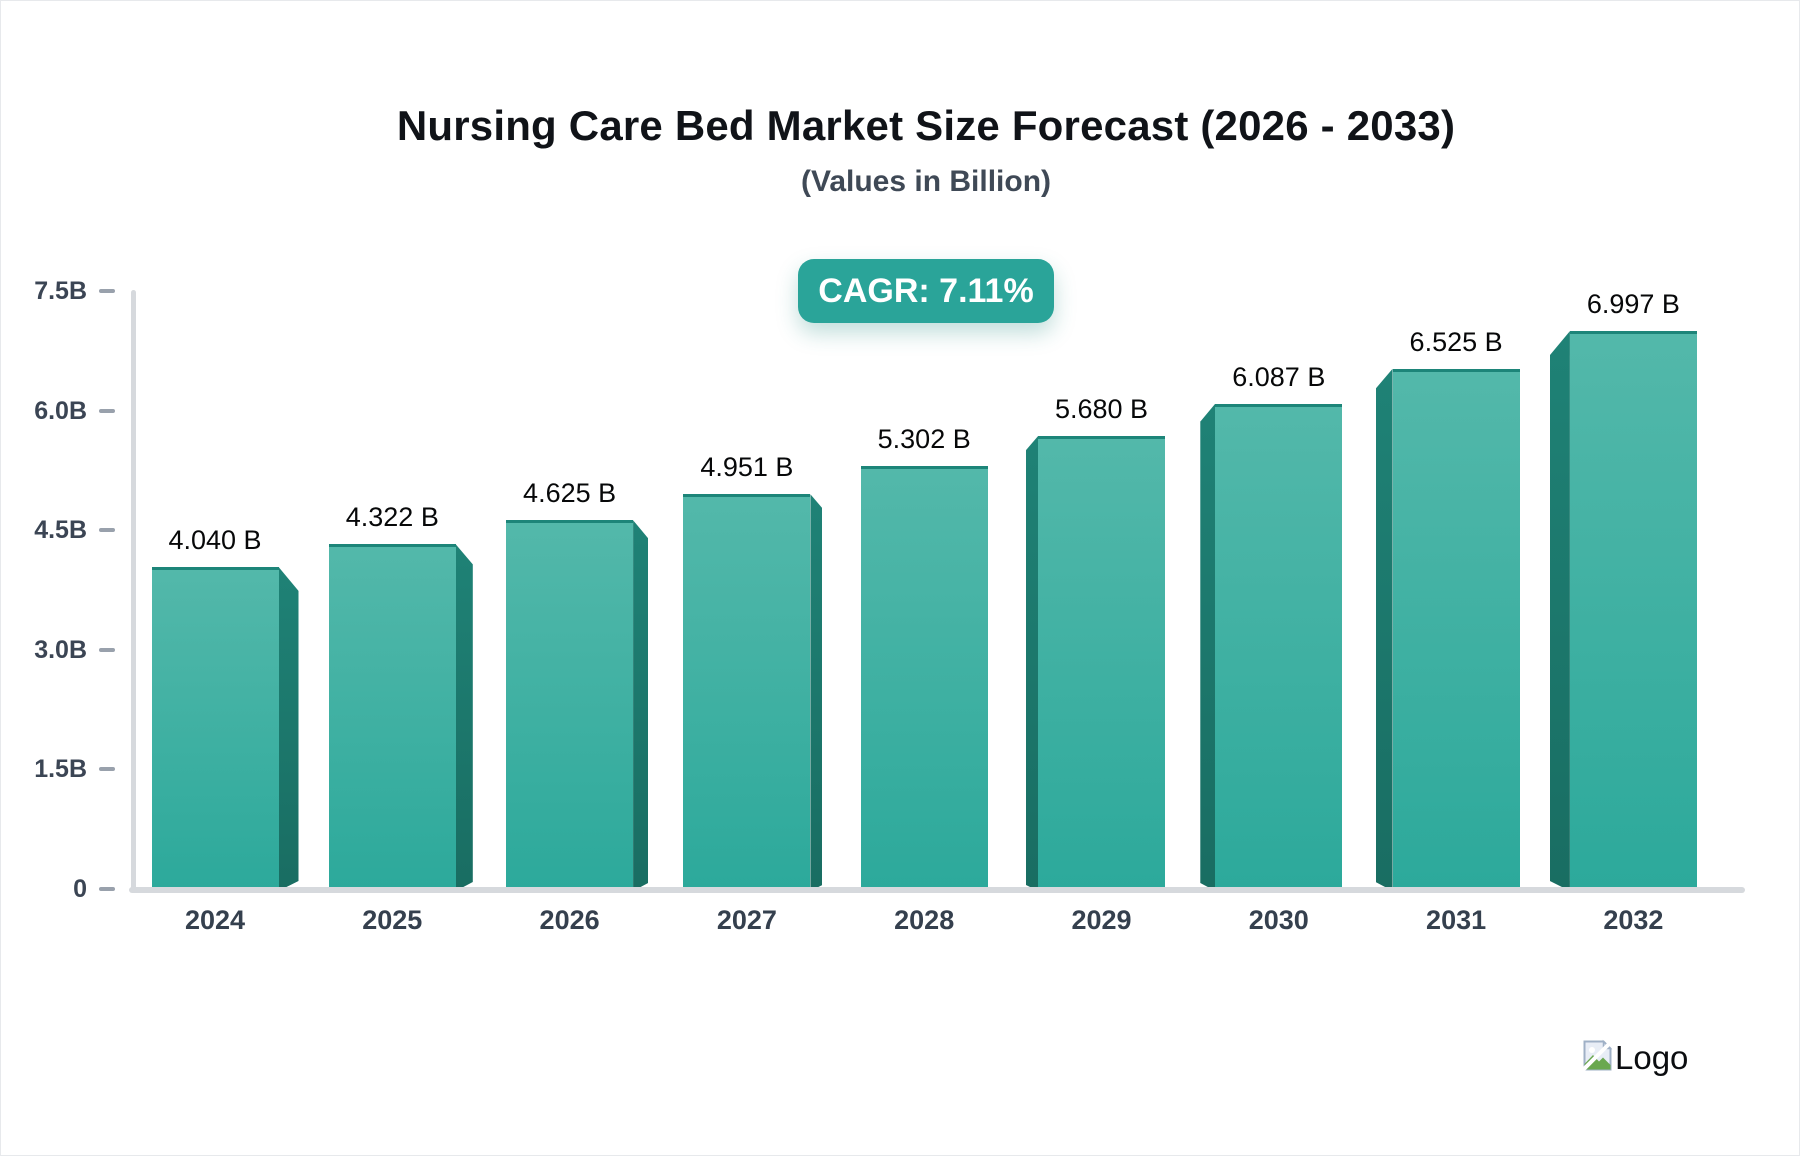 This screenshot has width=1800, height=1156. What do you see at coordinates (60, 410) in the screenshot?
I see `y-tick-label: 6.0B` at bounding box center [60, 410].